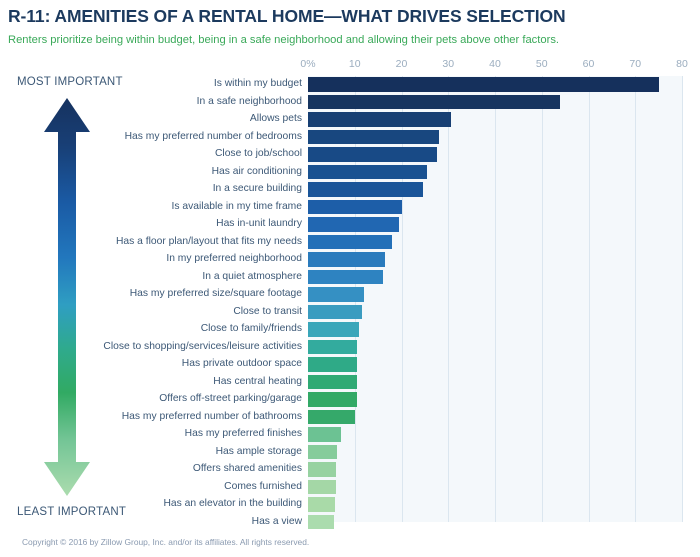 Image resolution: width=700 pixels, height=557 pixels. I want to click on bar-category-label: In a safe neighborhood, so click(249, 101).